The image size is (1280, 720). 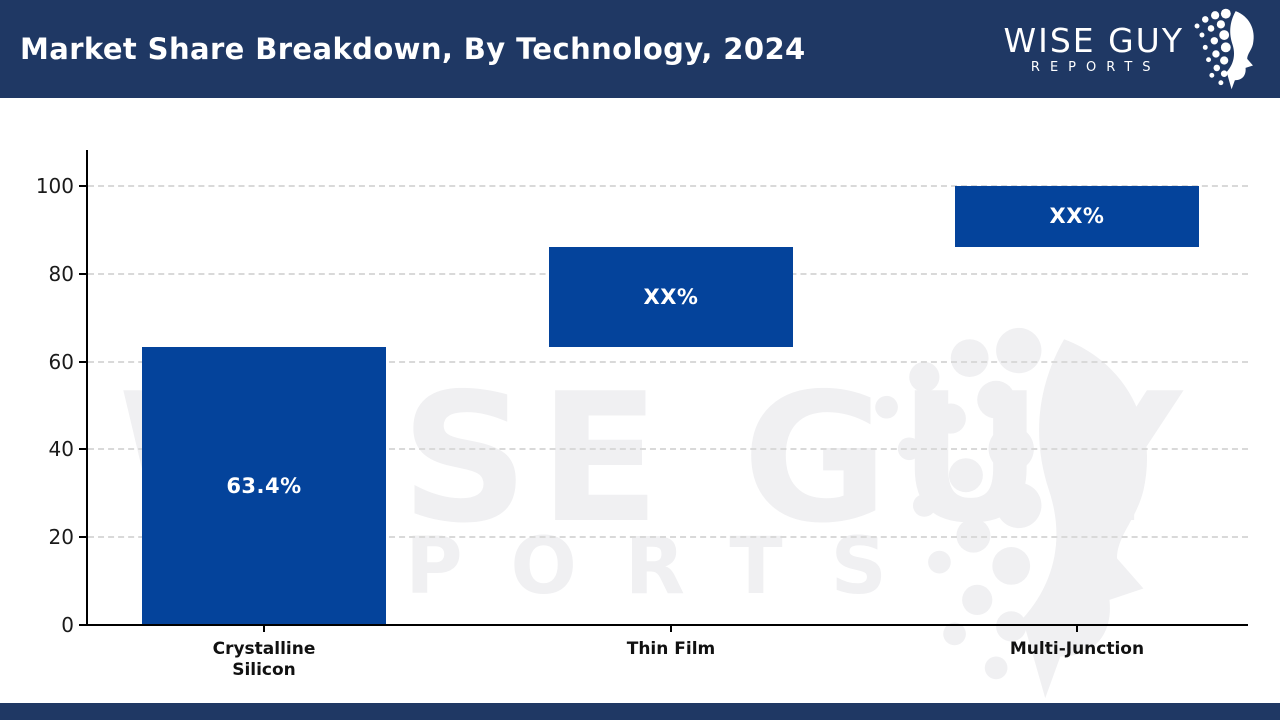 I want to click on bar-value-label: 63.4%, so click(x=264, y=485).